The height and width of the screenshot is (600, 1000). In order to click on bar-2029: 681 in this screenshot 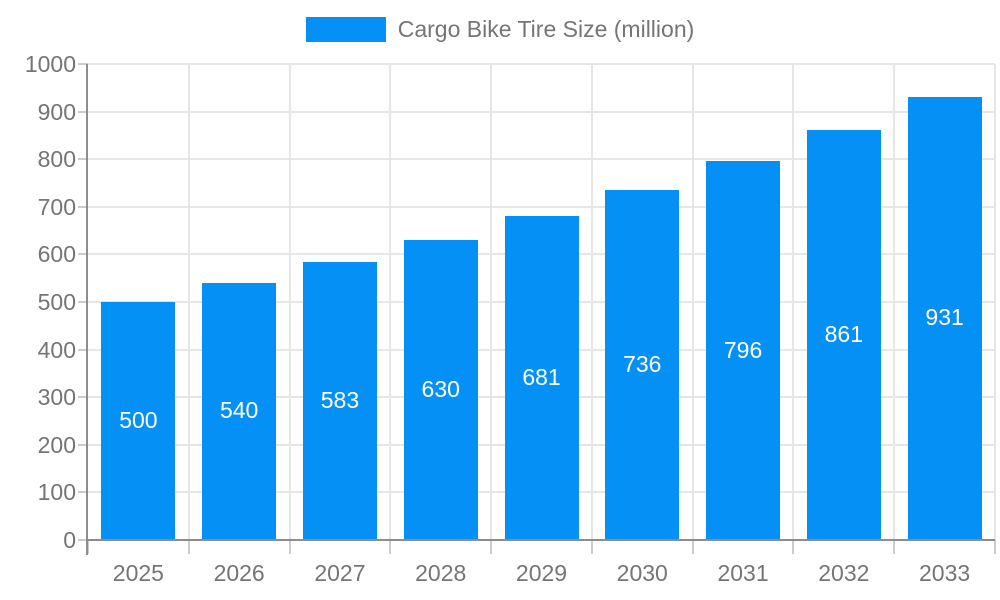, I will do `click(541, 377)`.